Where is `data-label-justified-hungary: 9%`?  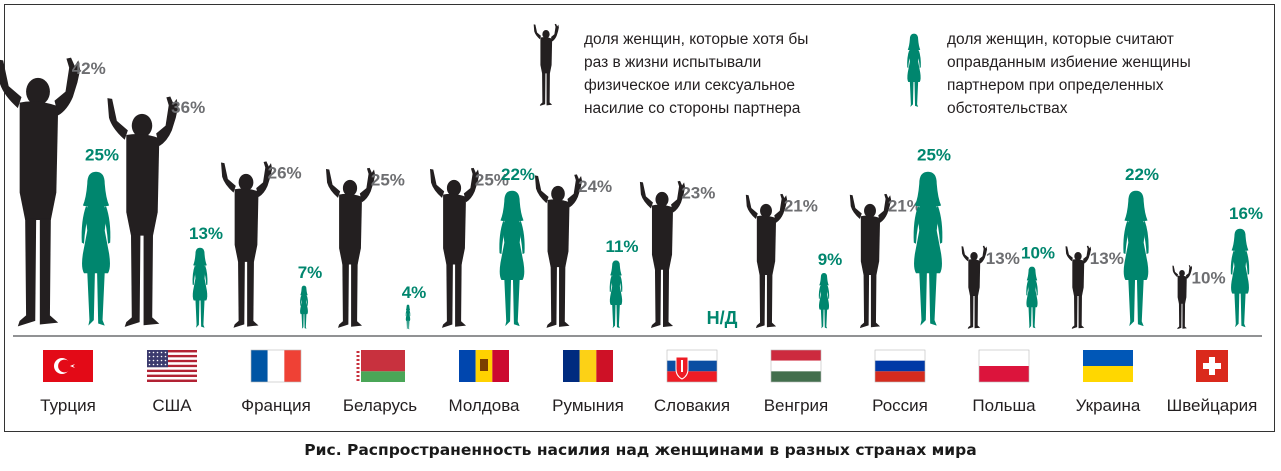 data-label-justified-hungary: 9% is located at coordinates (830, 259).